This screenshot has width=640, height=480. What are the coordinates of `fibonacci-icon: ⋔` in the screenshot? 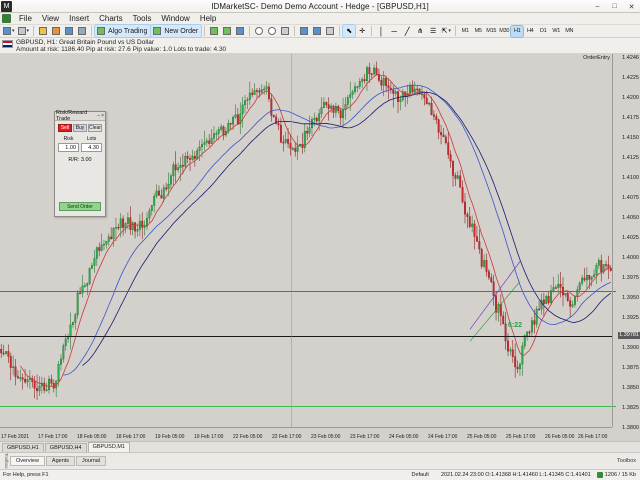 It's located at (420, 31).